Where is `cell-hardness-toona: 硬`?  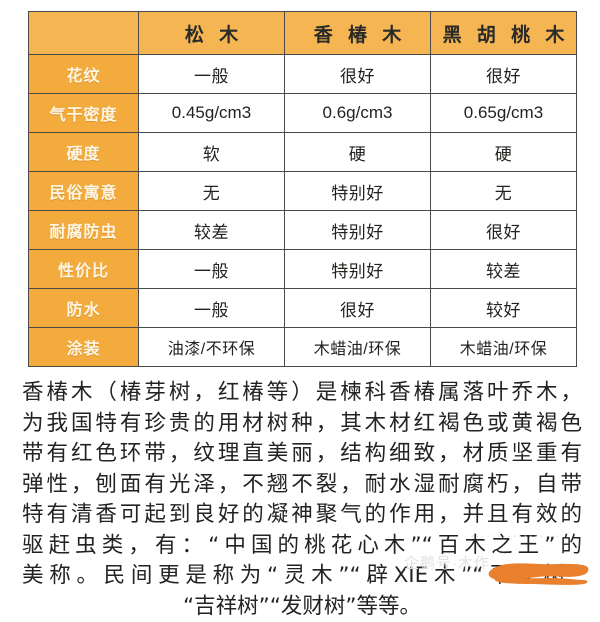
cell-hardness-toona: 硬 is located at coordinates (358, 152).